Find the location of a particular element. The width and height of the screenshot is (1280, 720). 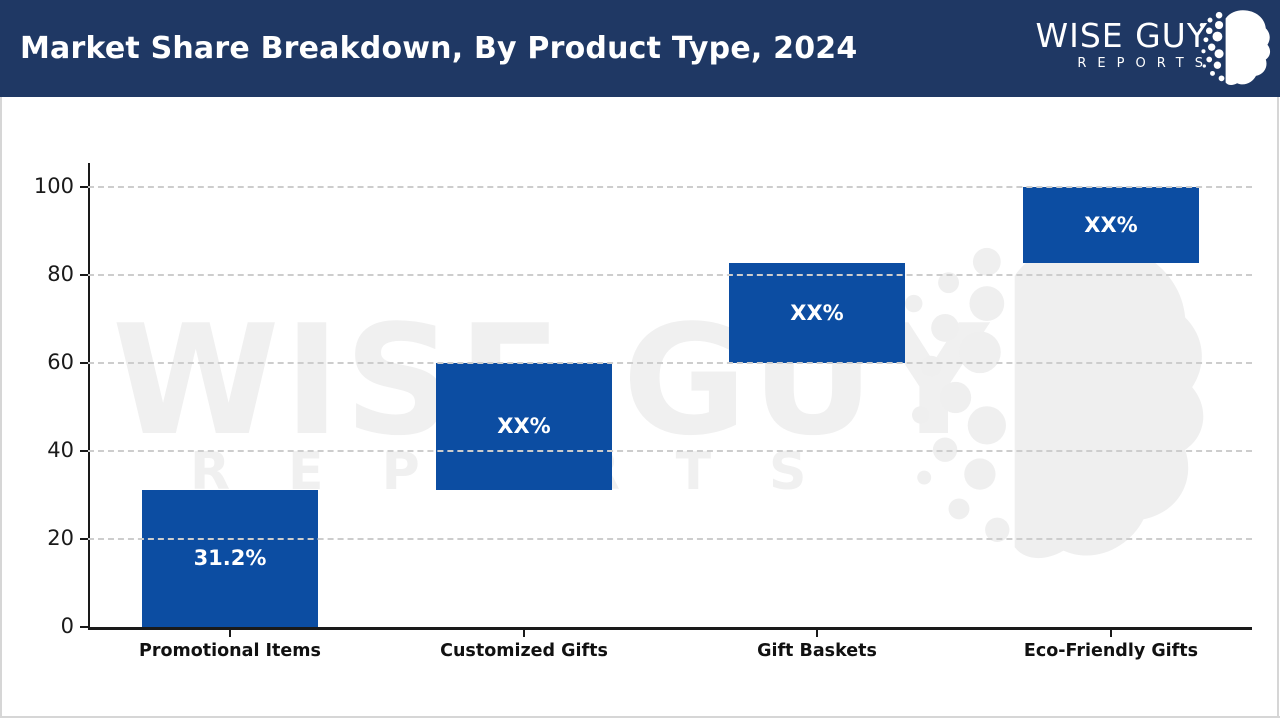

bar-promotional-items: 31.2% is located at coordinates (230, 558).